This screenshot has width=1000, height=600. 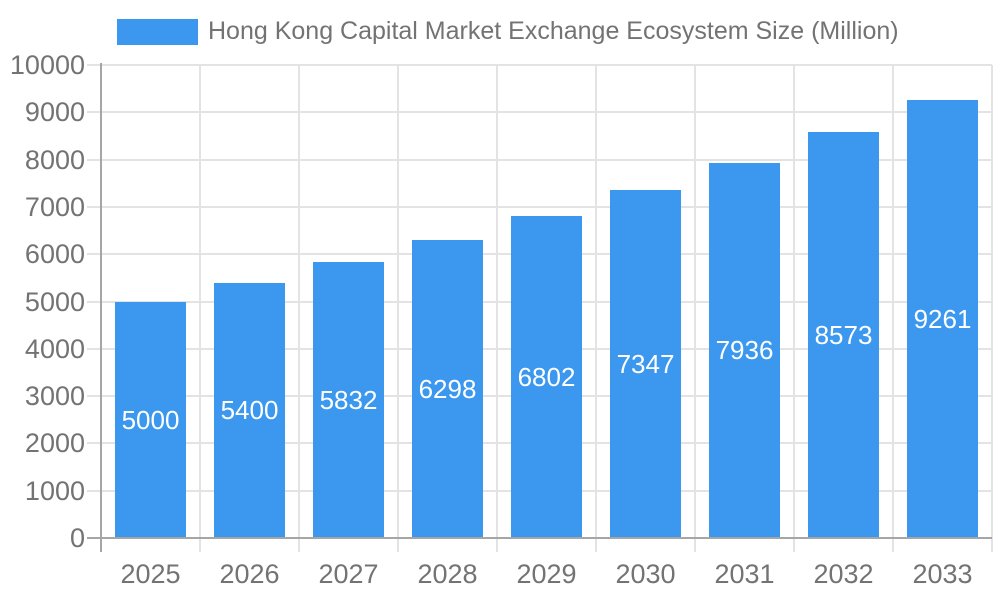 I want to click on bar-value-label: 6298, so click(x=447, y=389).